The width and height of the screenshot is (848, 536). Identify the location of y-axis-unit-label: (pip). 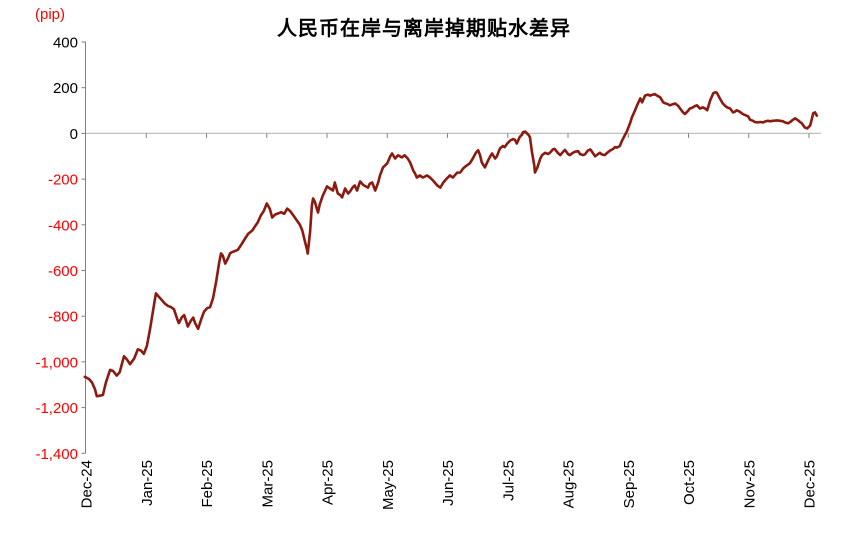
(49, 14).